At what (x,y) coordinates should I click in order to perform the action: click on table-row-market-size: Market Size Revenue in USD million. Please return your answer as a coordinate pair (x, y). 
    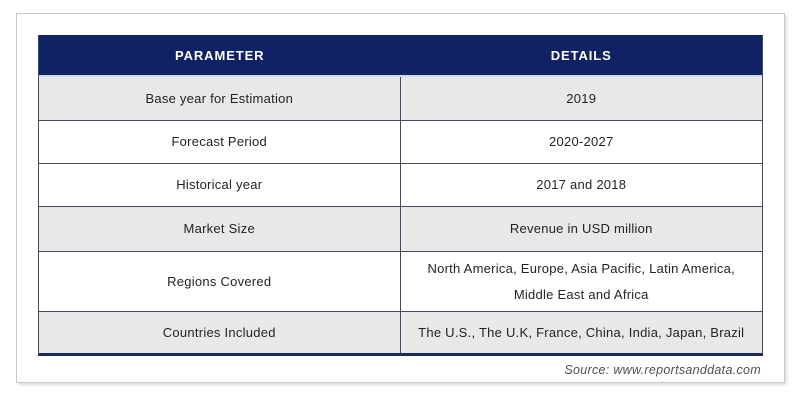
    Looking at the image, I should click on (400, 229).